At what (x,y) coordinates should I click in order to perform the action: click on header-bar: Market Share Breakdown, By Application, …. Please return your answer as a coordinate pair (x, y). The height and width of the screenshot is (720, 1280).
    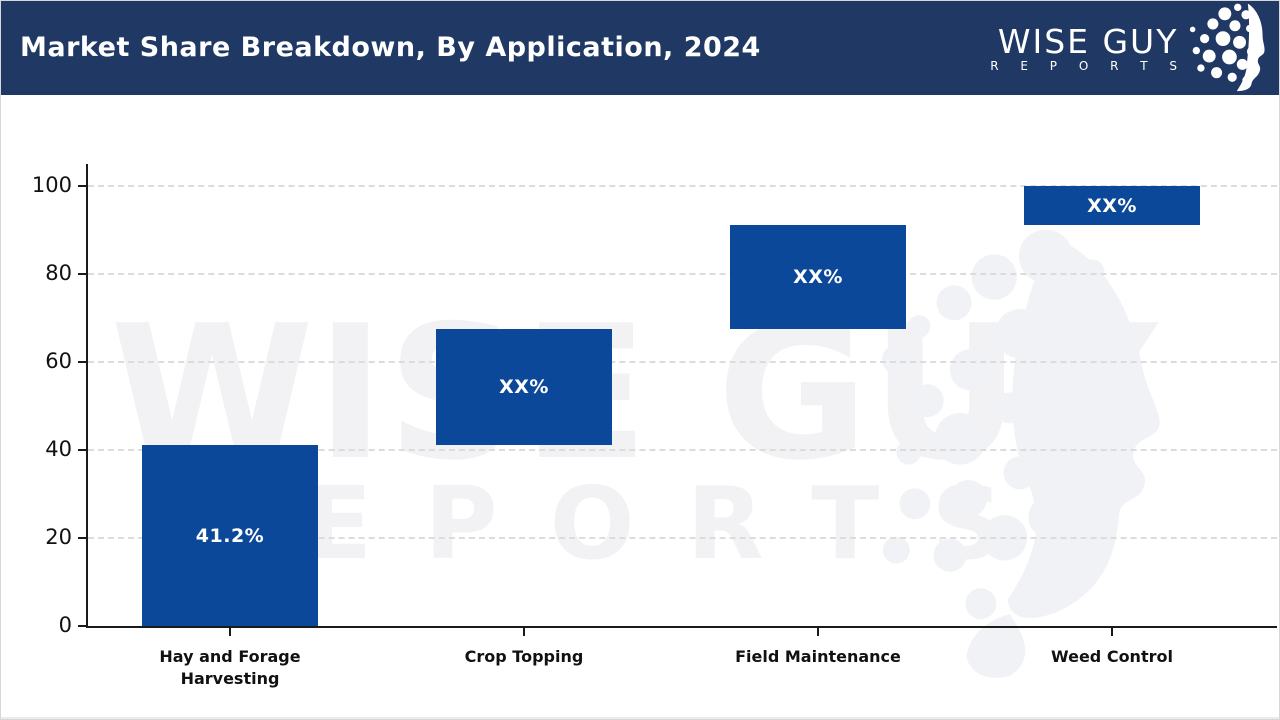
    Looking at the image, I should click on (640, 47).